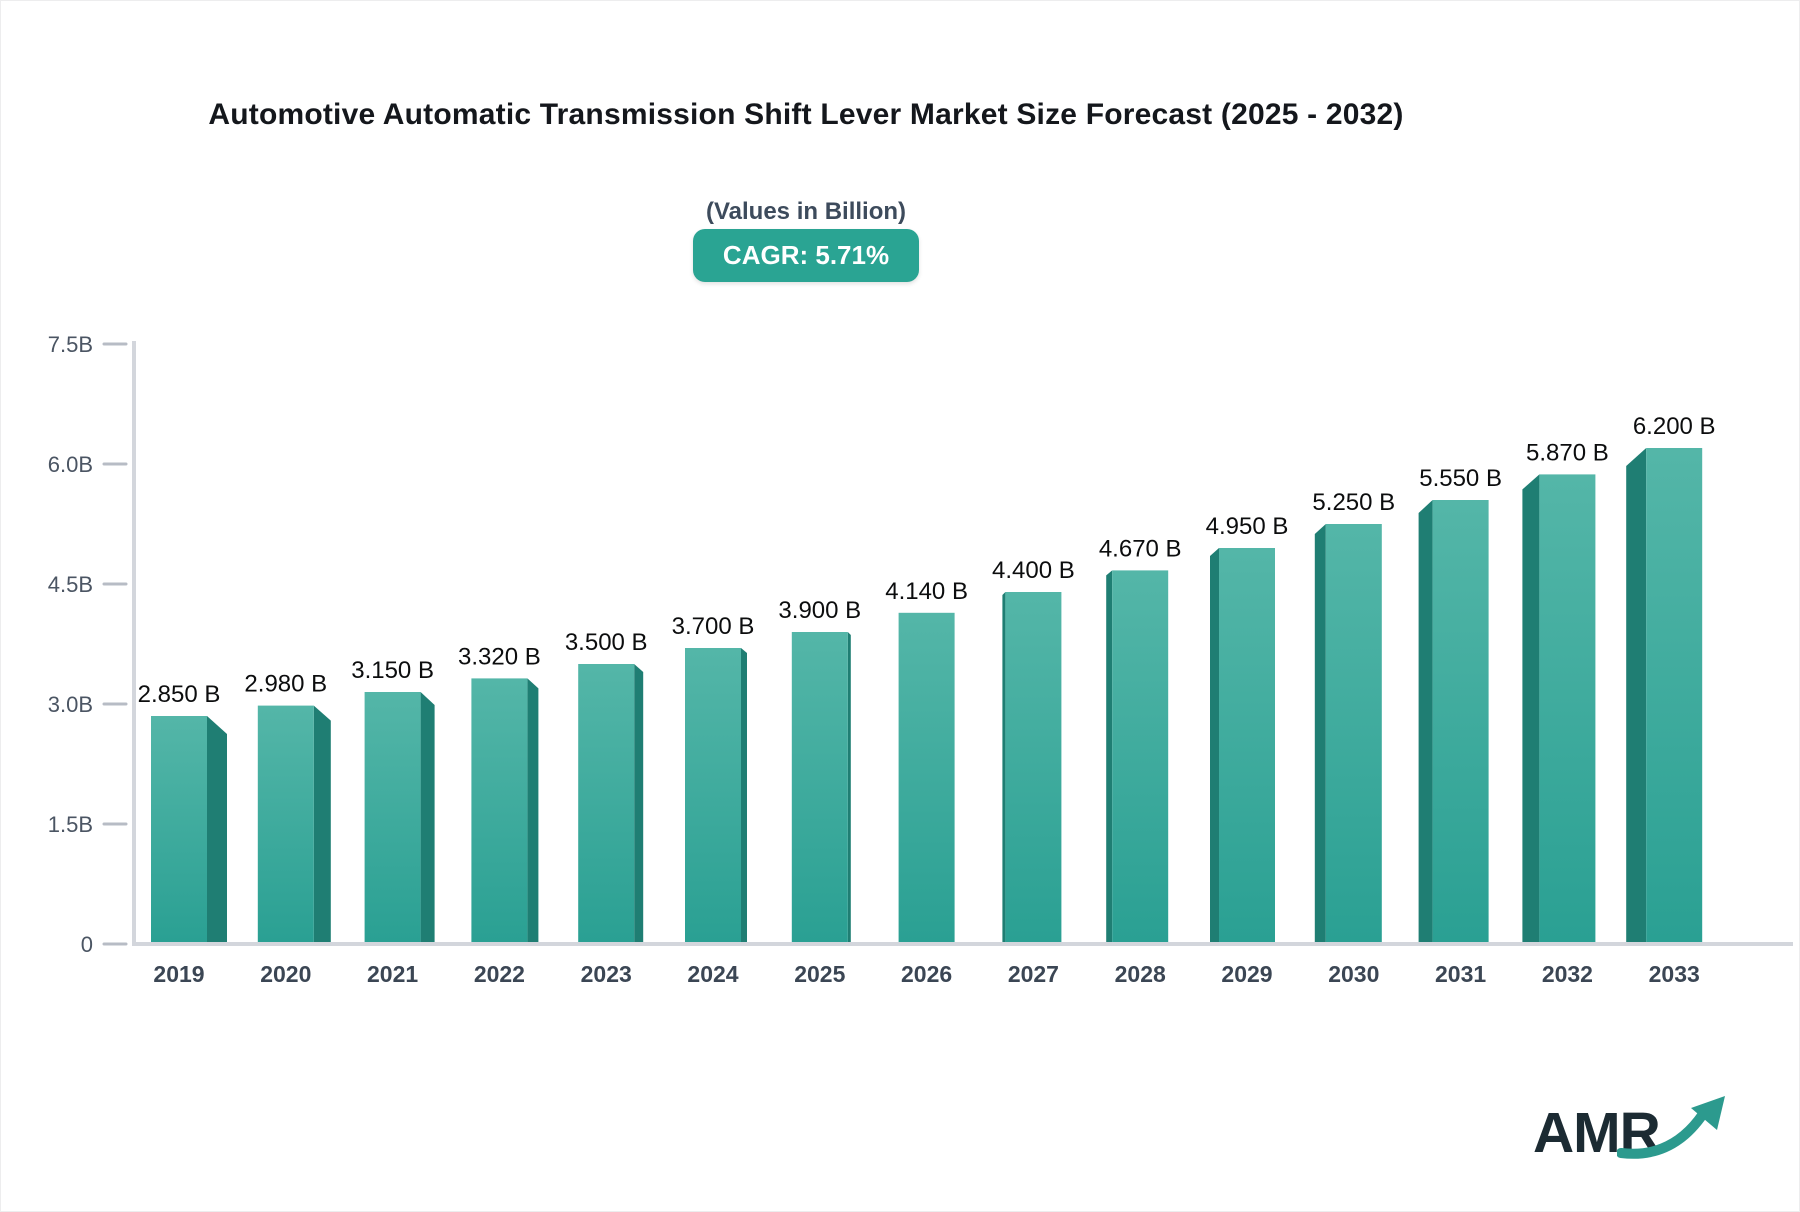 Image resolution: width=1800 pixels, height=1212 pixels. What do you see at coordinates (1425, 721) in the screenshot?
I see `bar-side-2031` at bounding box center [1425, 721].